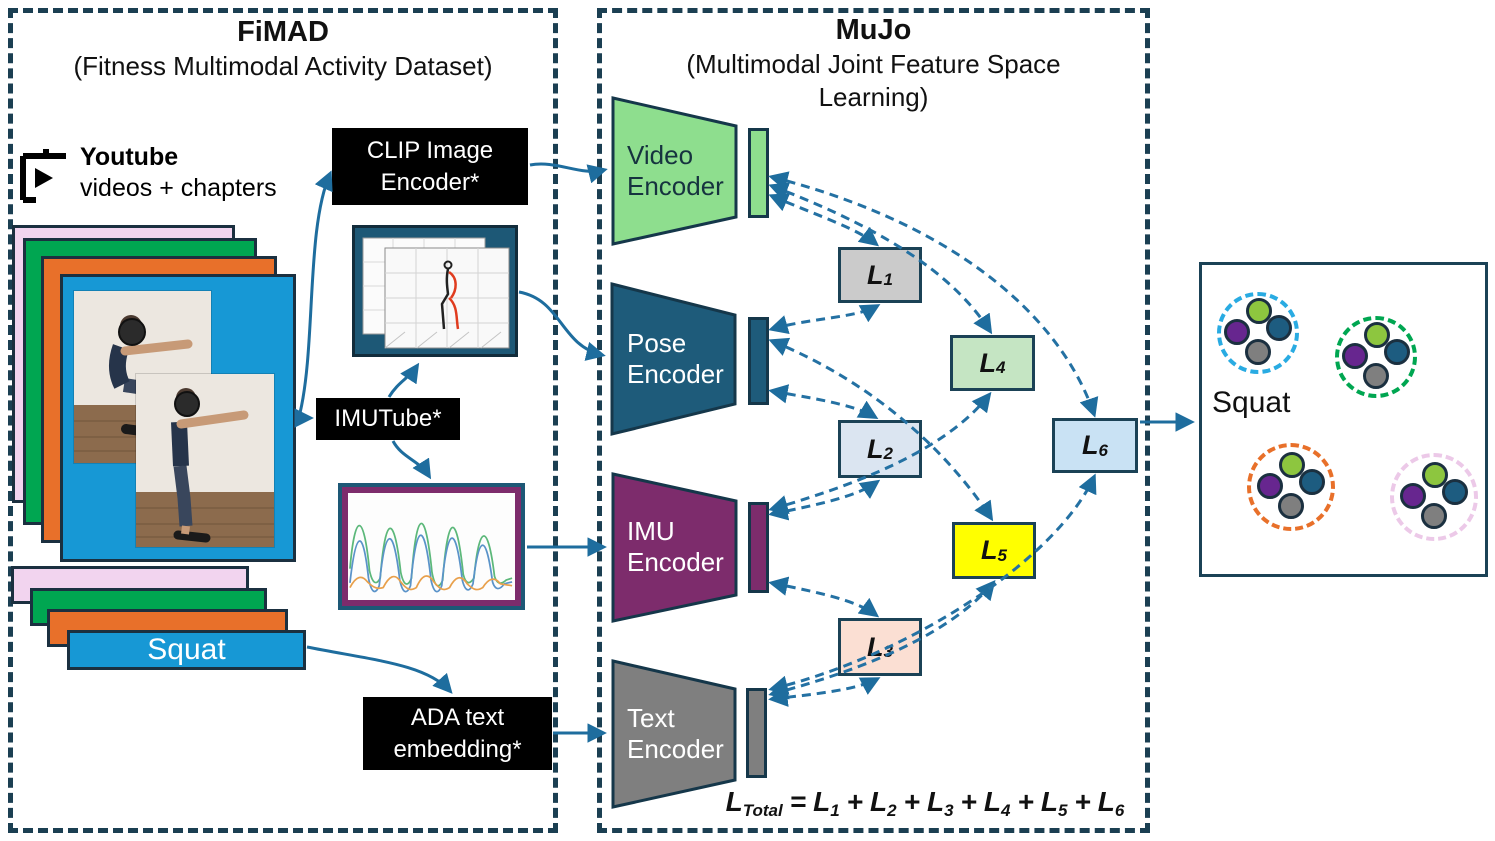  I want to click on text-encoder-shape, so click(674, 734).